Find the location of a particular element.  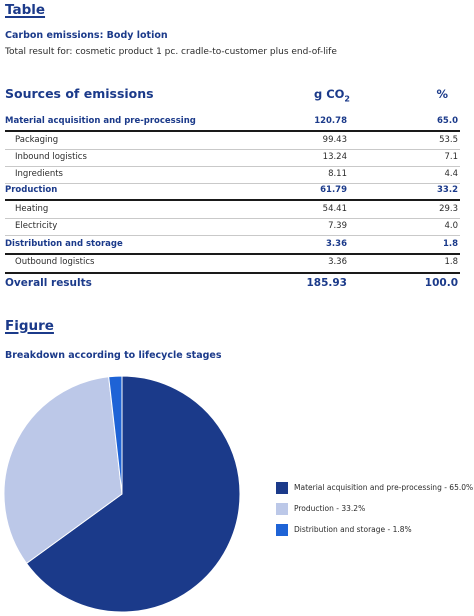

row-value: 185.93 is located at coordinates (326, 283).